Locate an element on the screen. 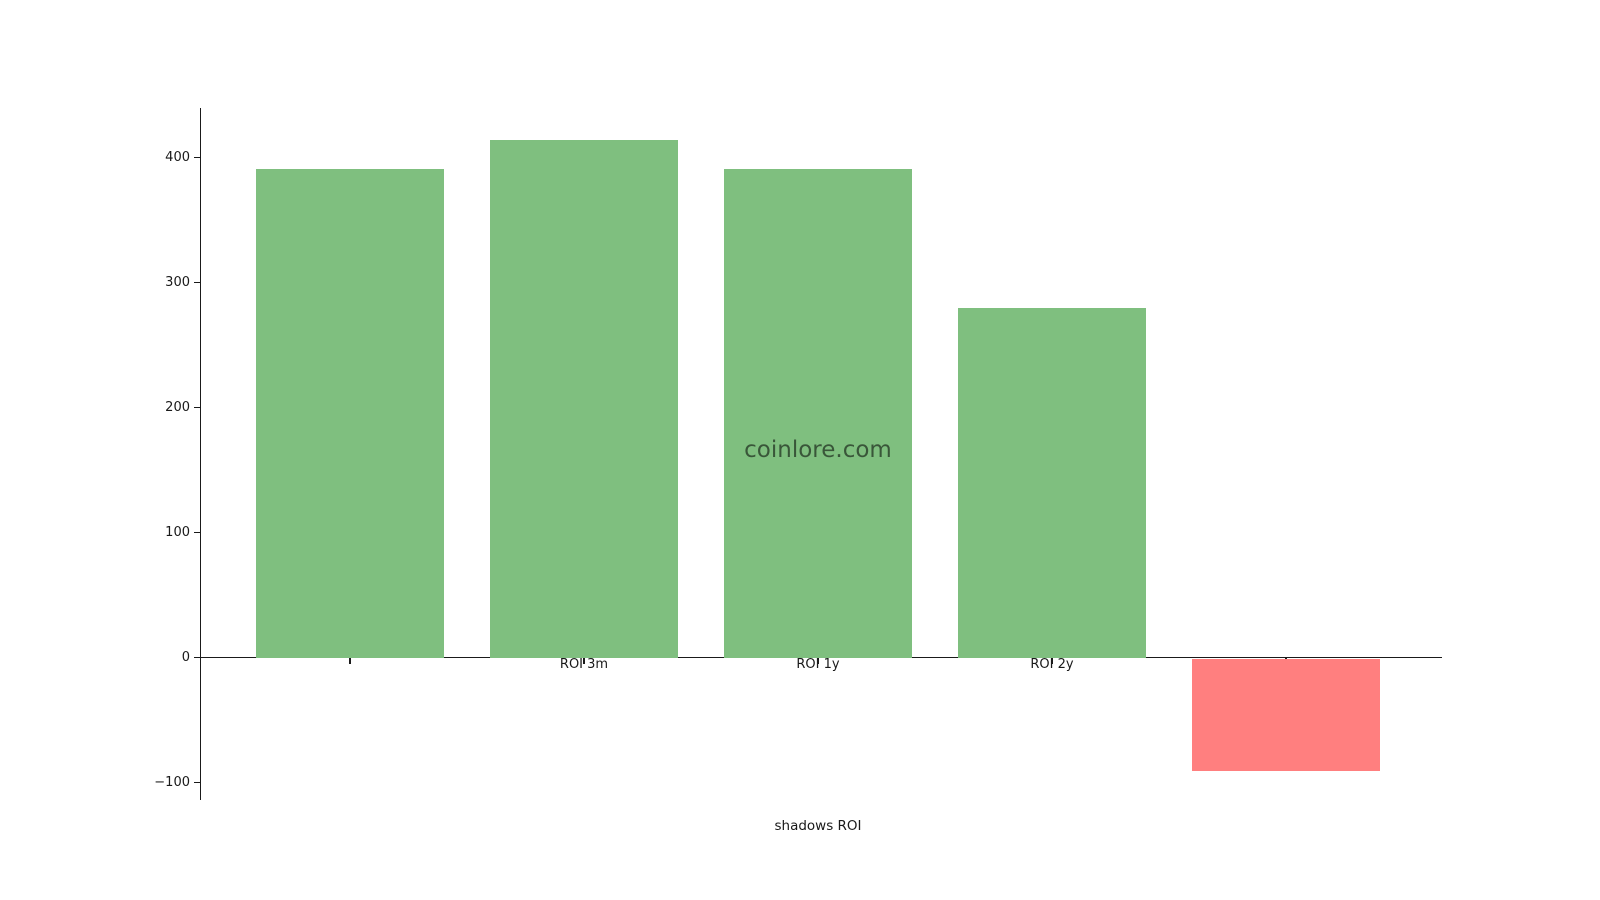  x-axis-zero-line is located at coordinates (820, 658).